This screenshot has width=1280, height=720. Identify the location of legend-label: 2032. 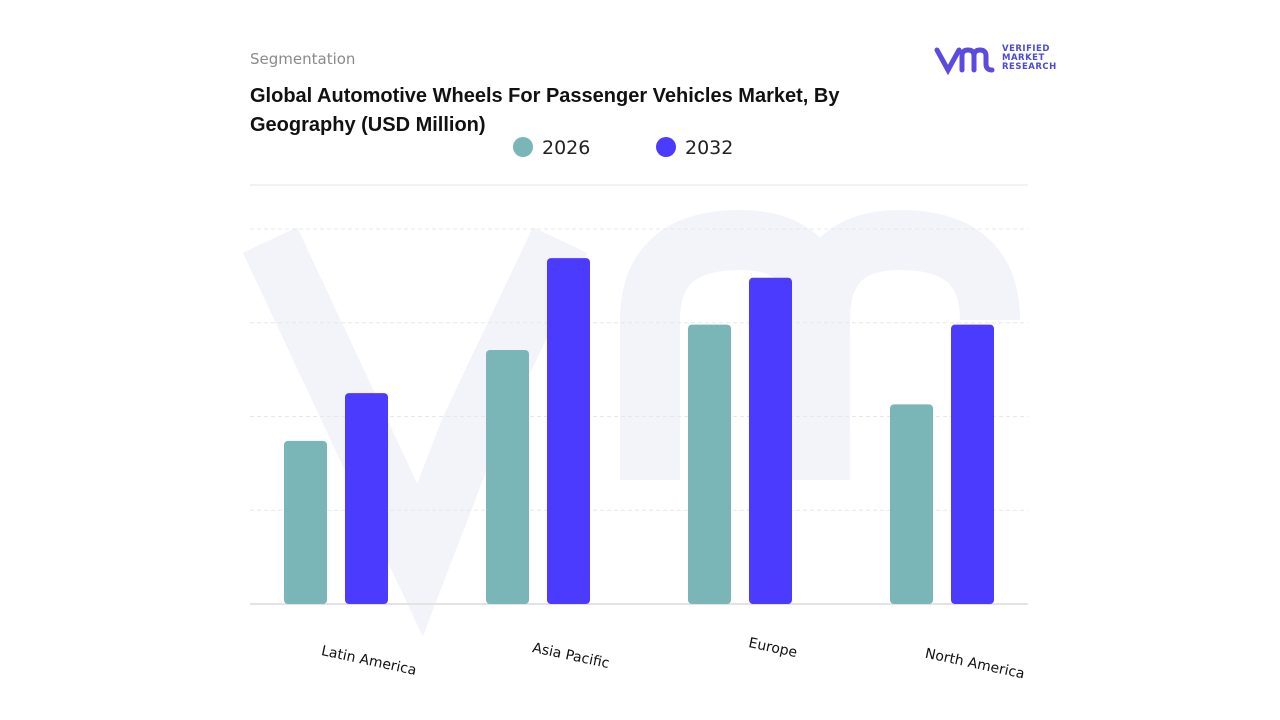
(709, 148).